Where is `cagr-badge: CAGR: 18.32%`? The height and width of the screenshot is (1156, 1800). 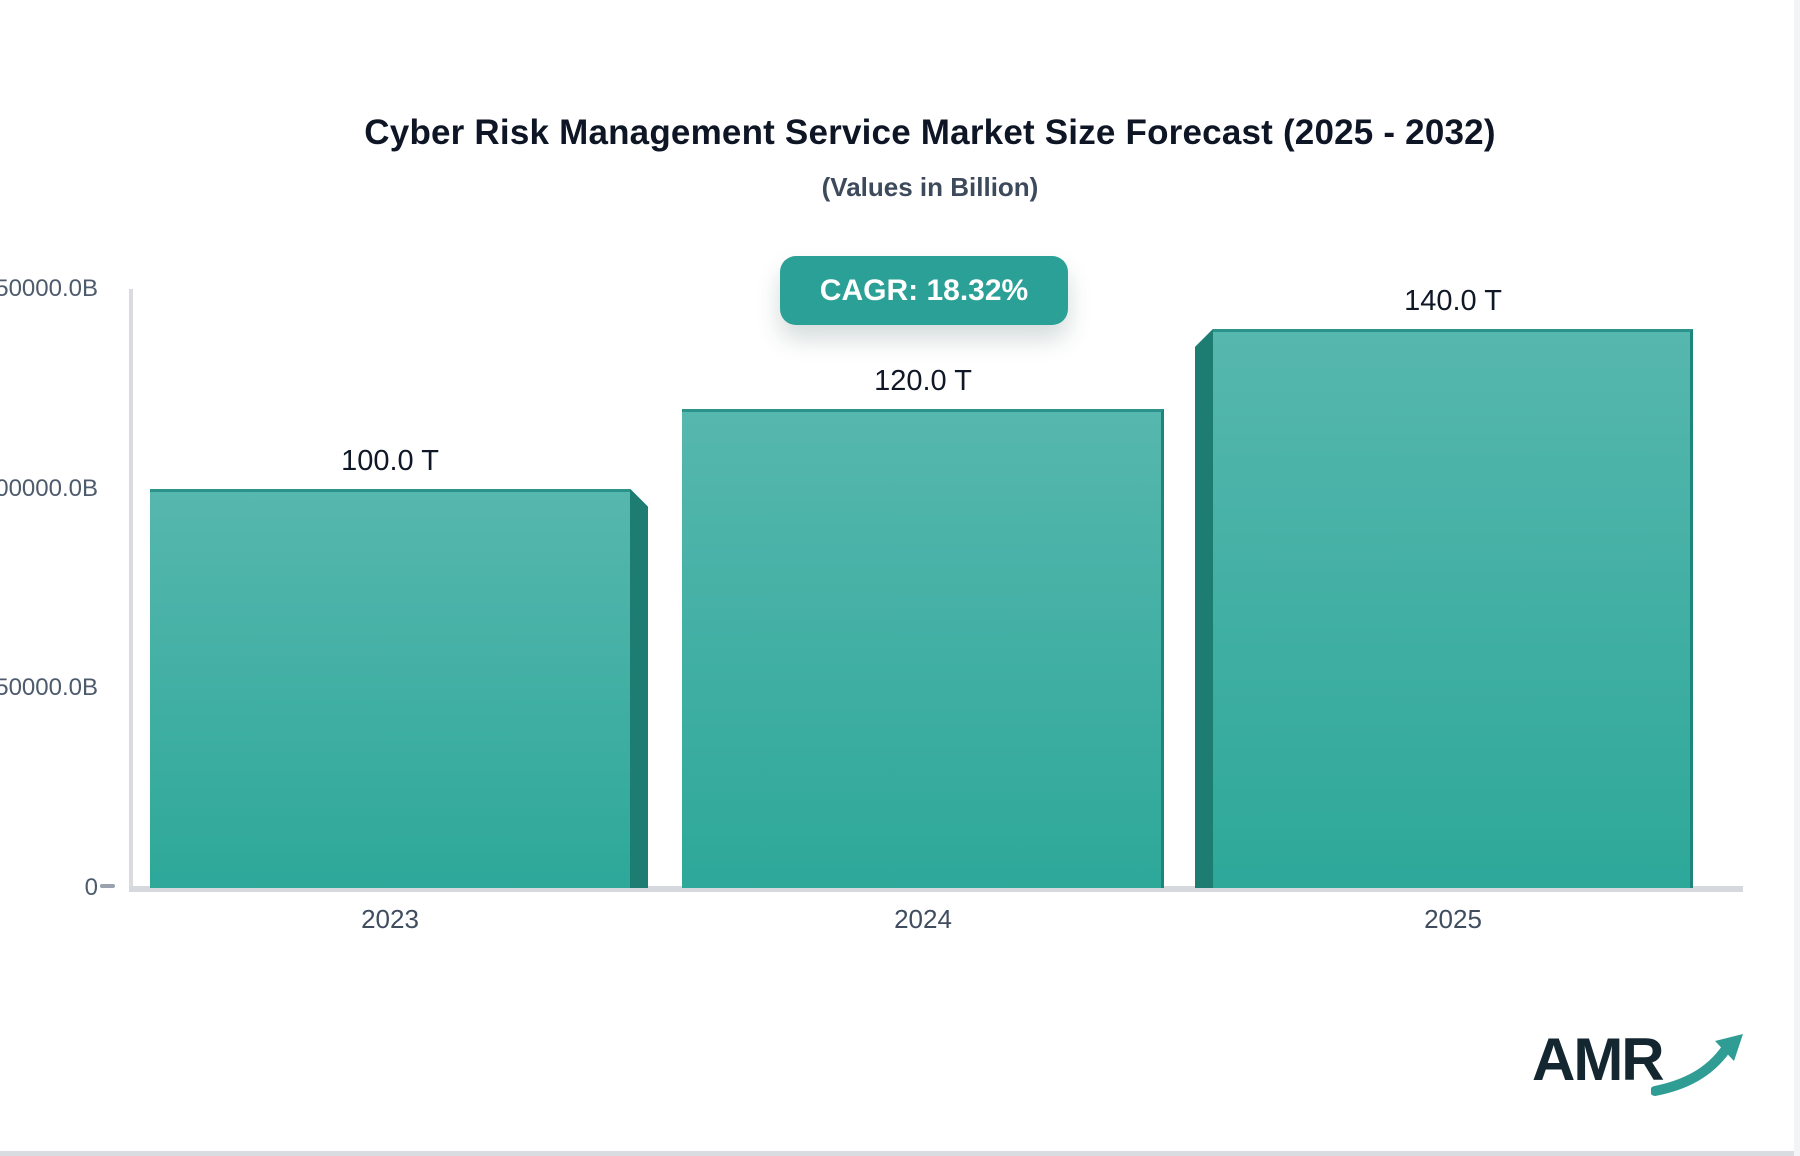 cagr-badge: CAGR: 18.32% is located at coordinates (924, 290).